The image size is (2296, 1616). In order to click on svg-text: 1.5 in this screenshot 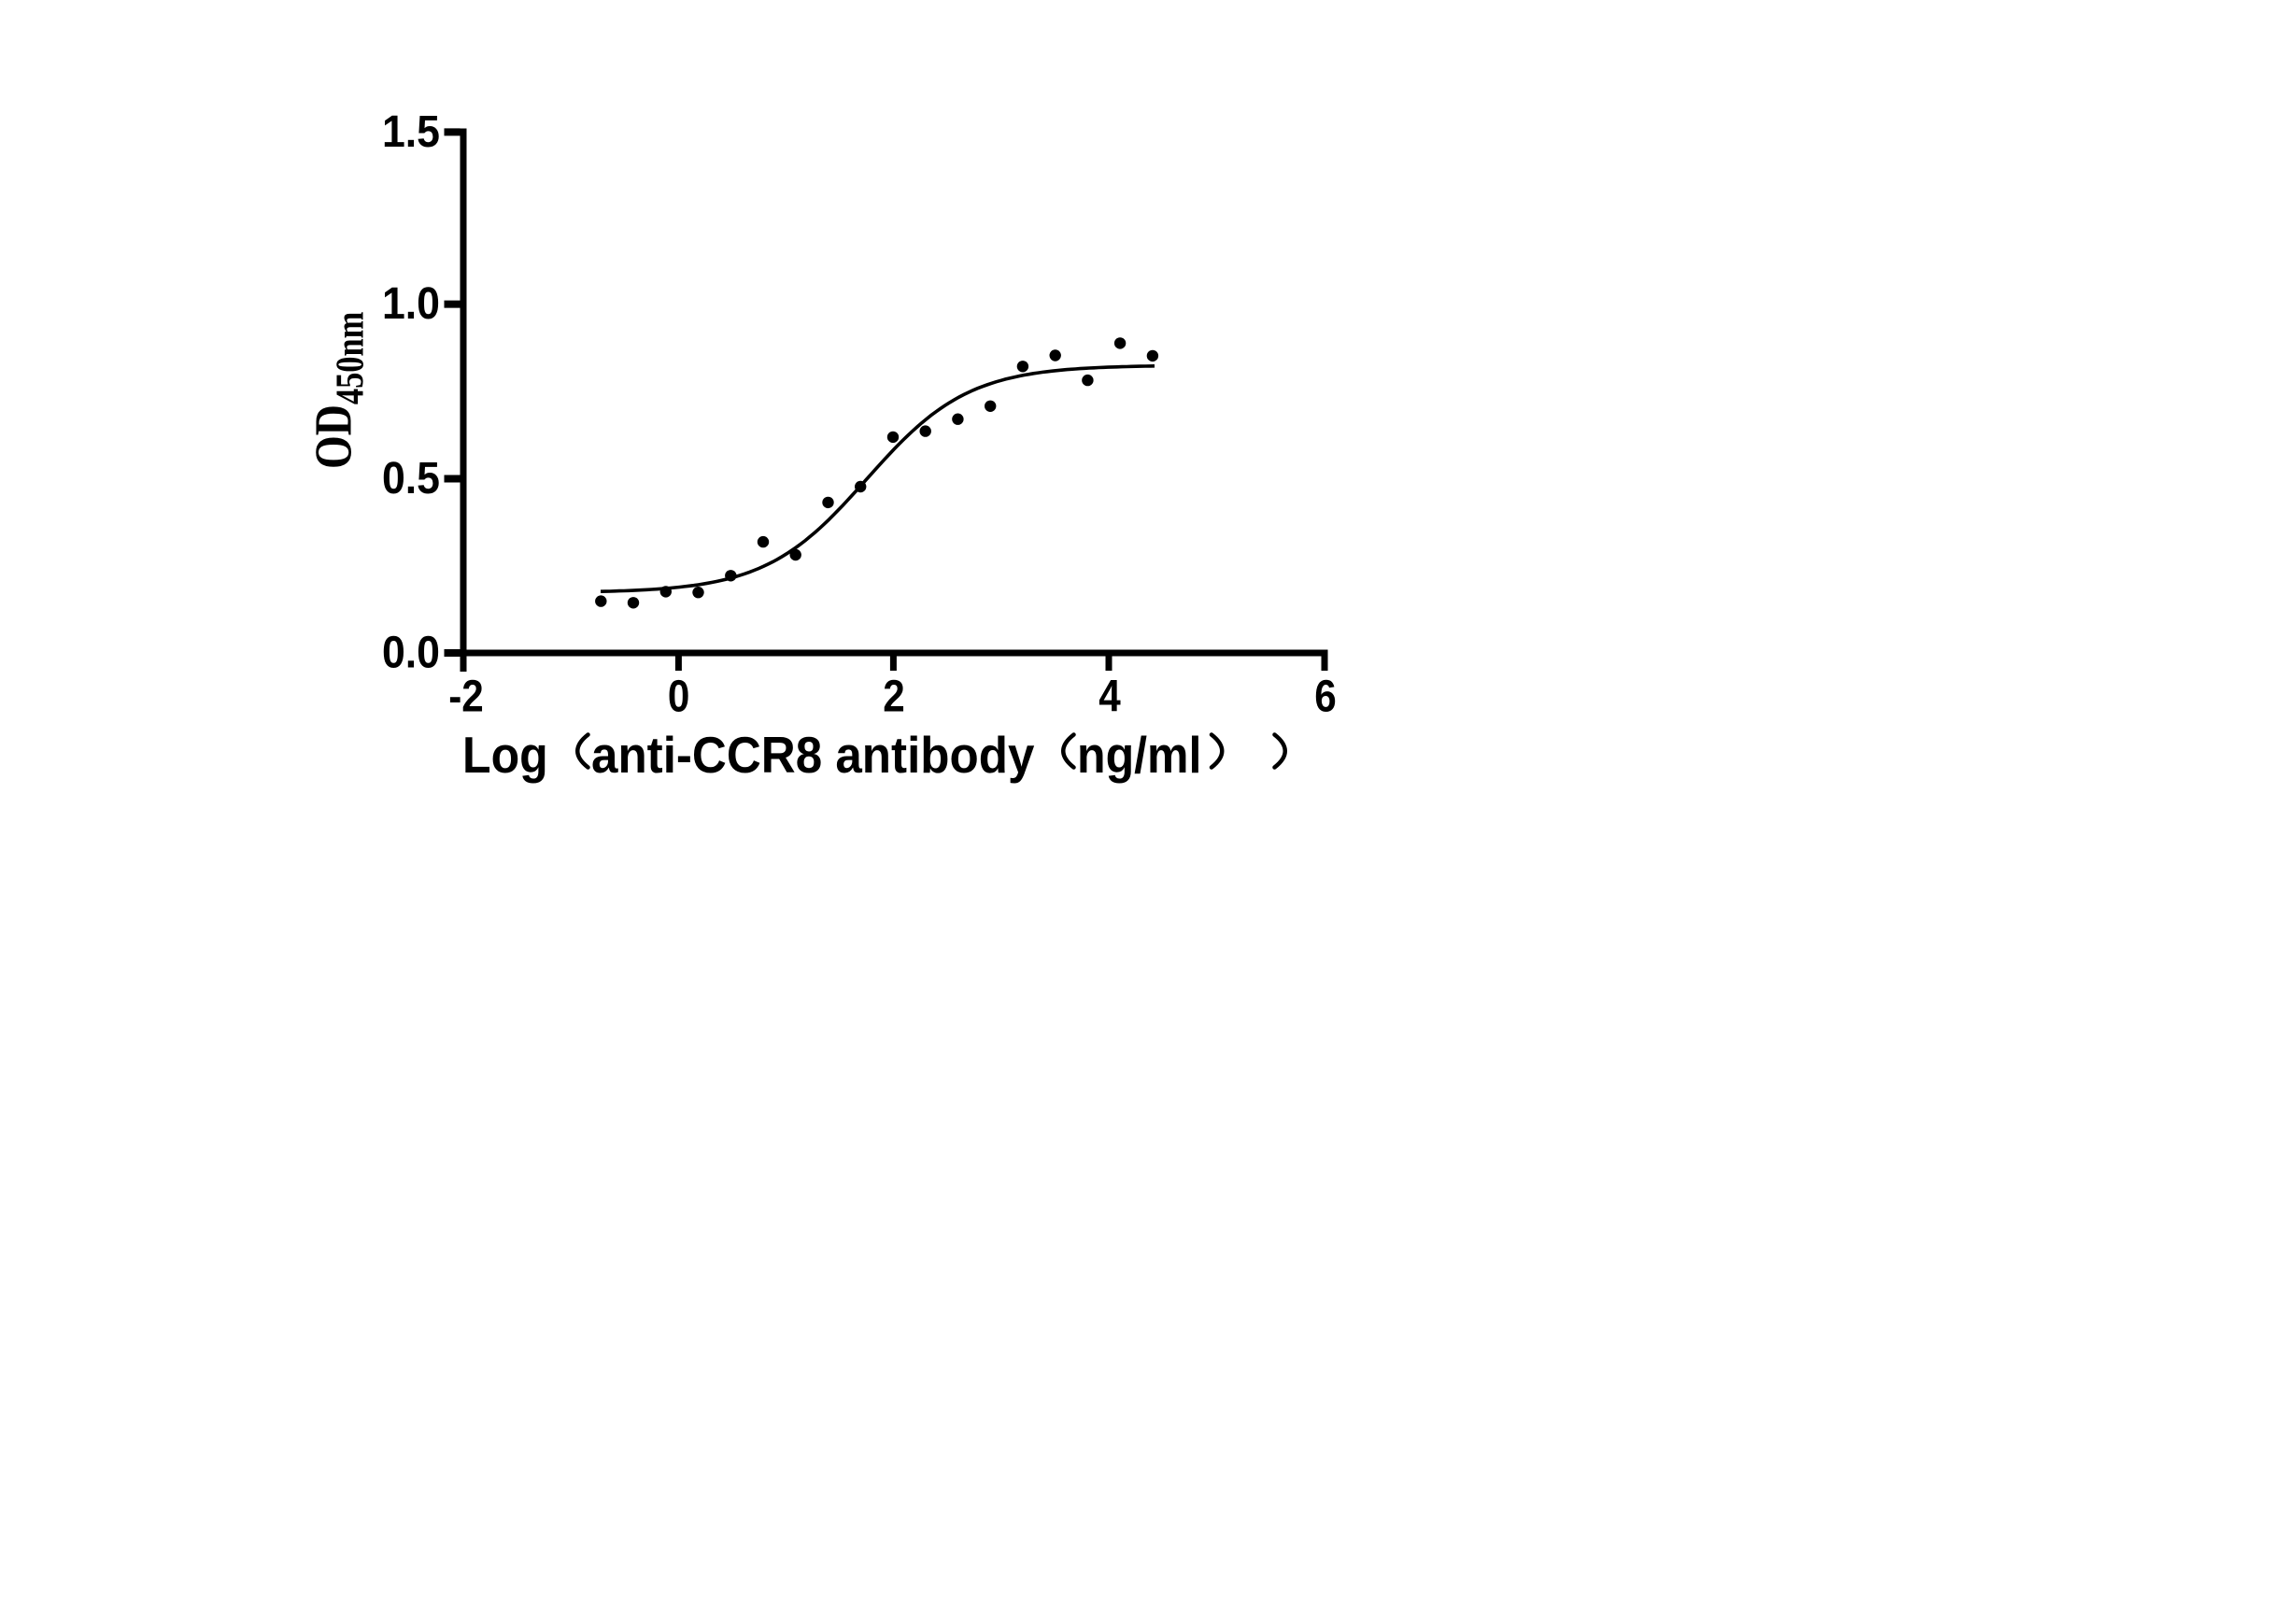, I will do `click(411, 131)`.